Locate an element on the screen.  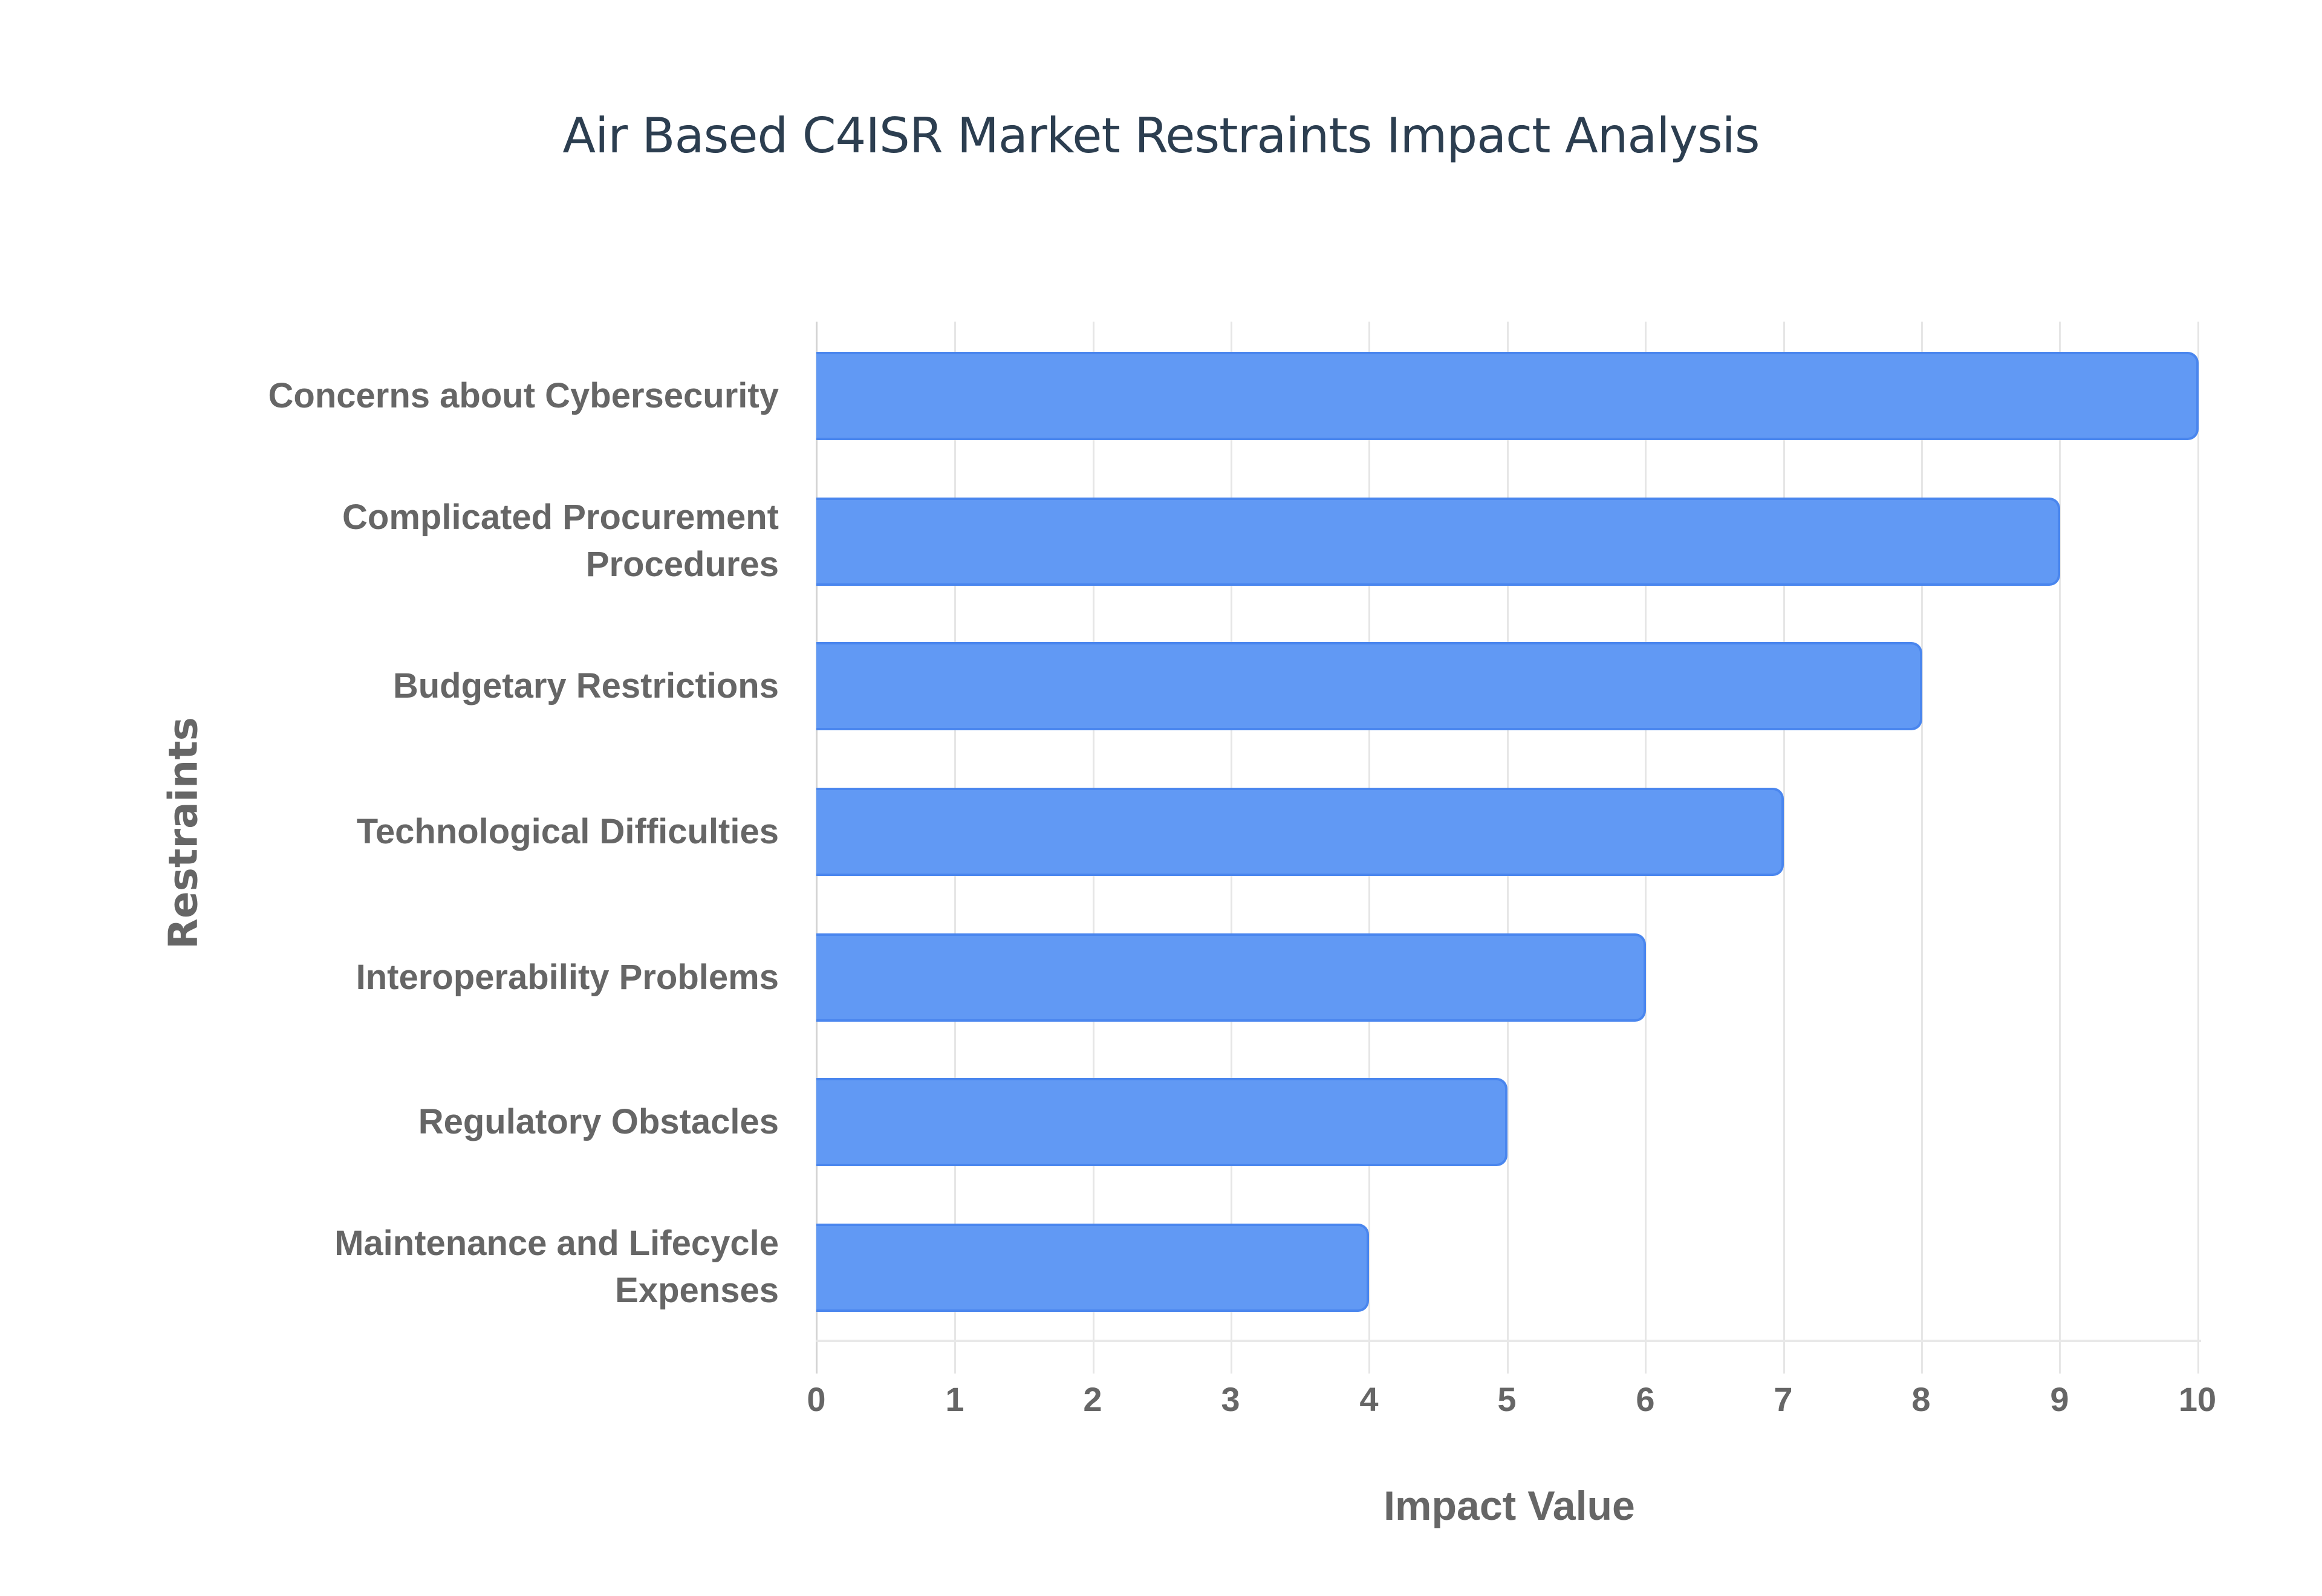
x-axis-title: Impact Value is located at coordinates (1509, 1506).